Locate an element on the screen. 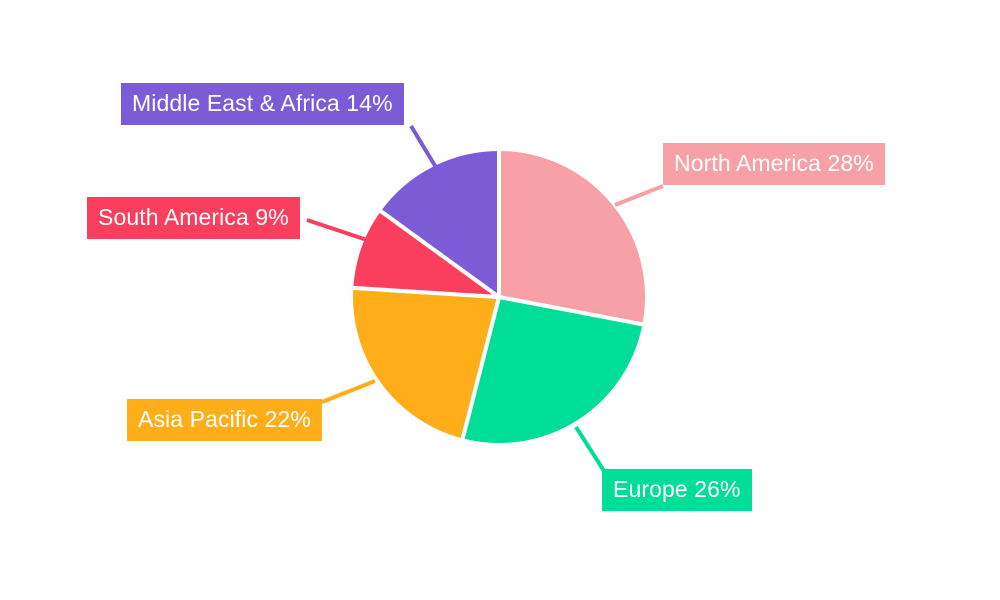  pie-slice-europe is located at coordinates (553, 371).